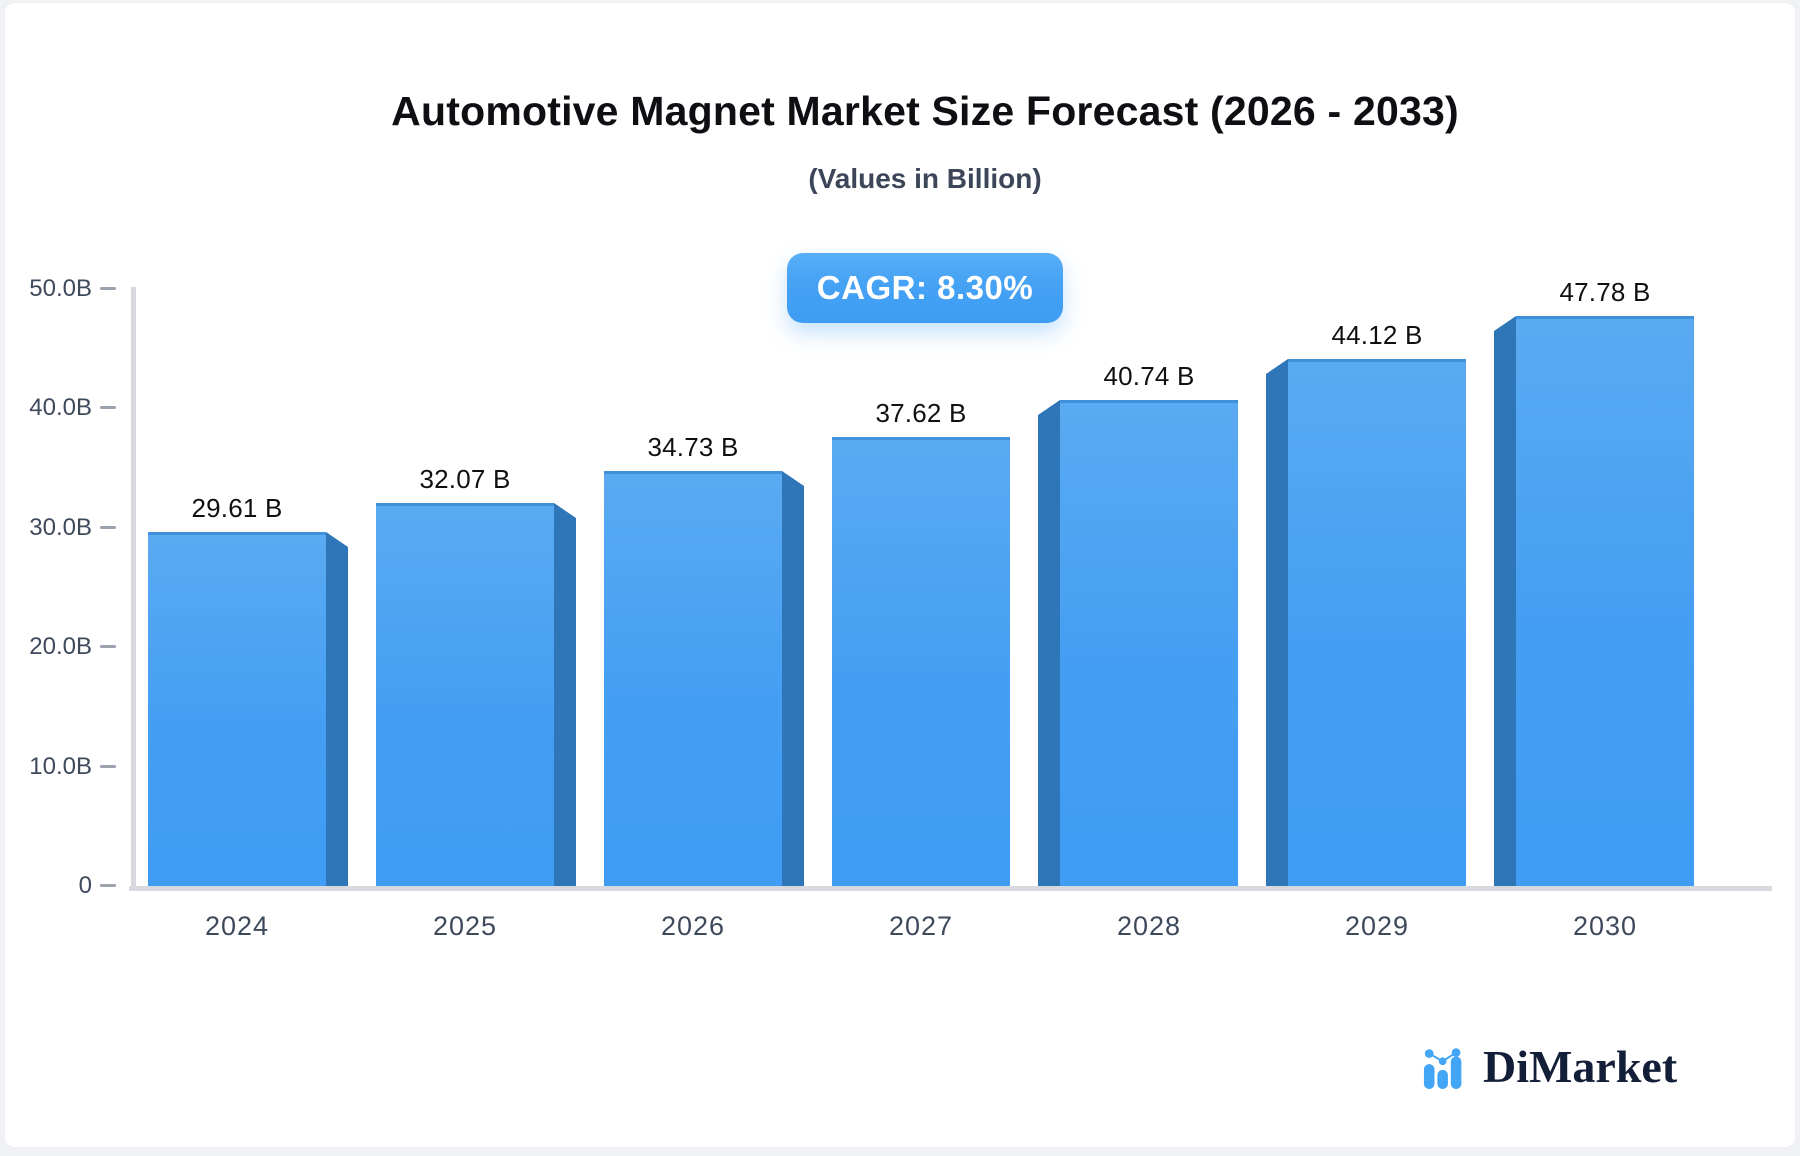 The image size is (1800, 1156). Describe the element at coordinates (465, 926) in the screenshot. I see `x-axis-label: 2025` at that location.